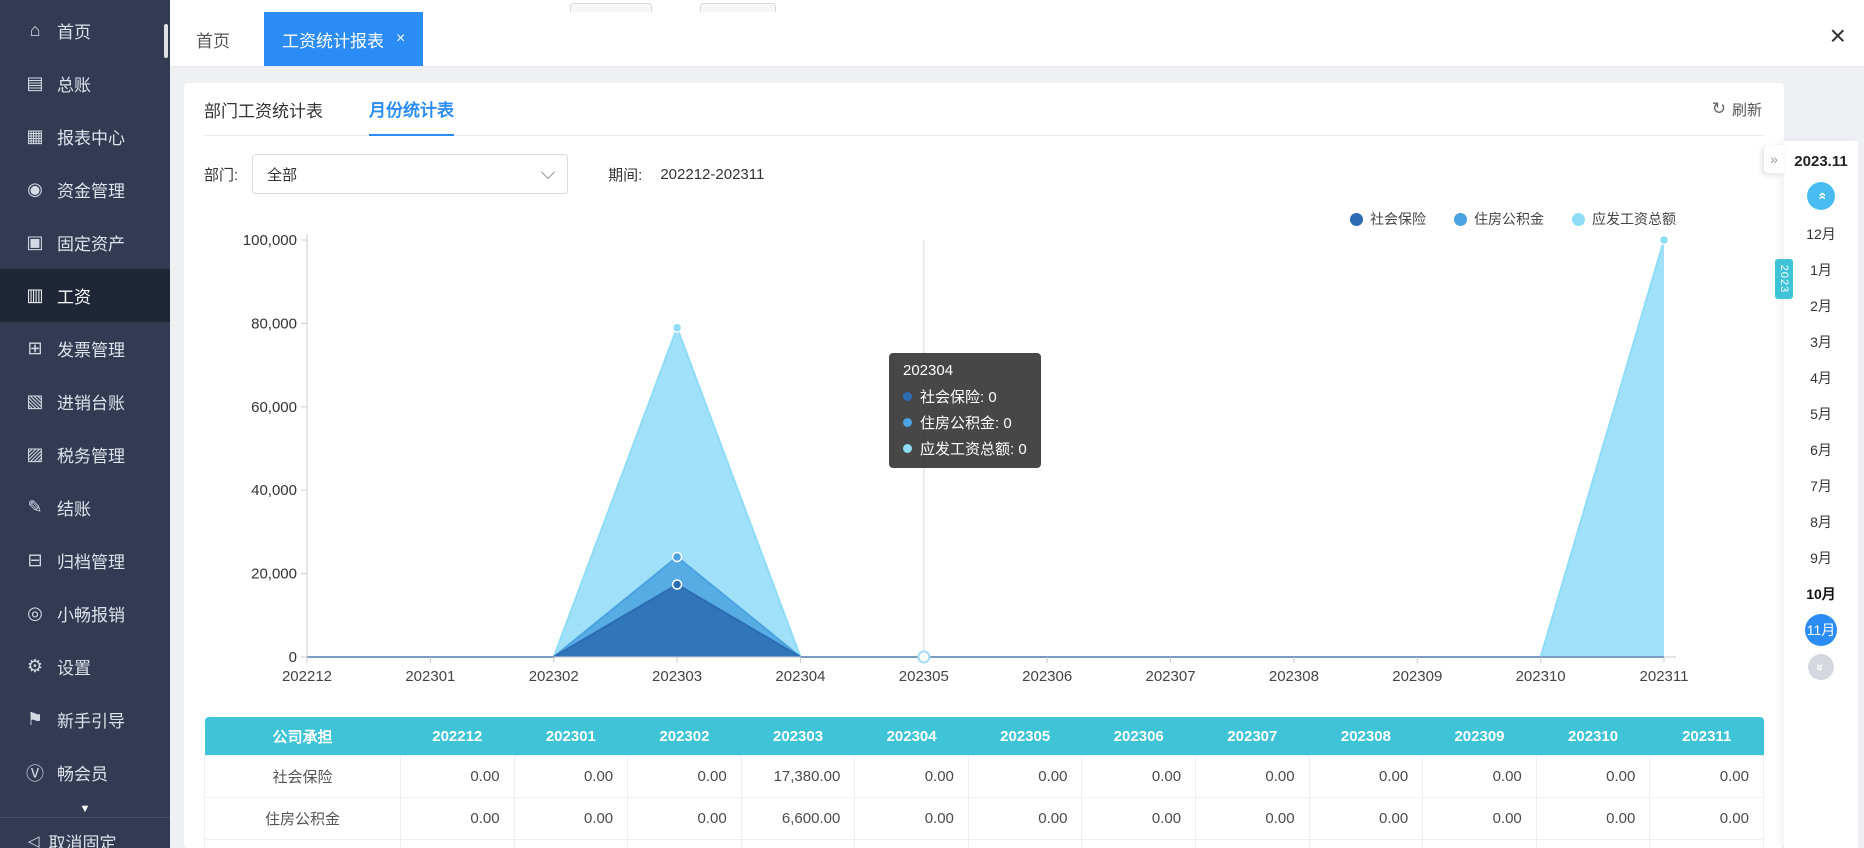 The width and height of the screenshot is (1864, 848). Describe the element at coordinates (35, 454) in the screenshot. I see `tax-management-icon: ▨` at that location.